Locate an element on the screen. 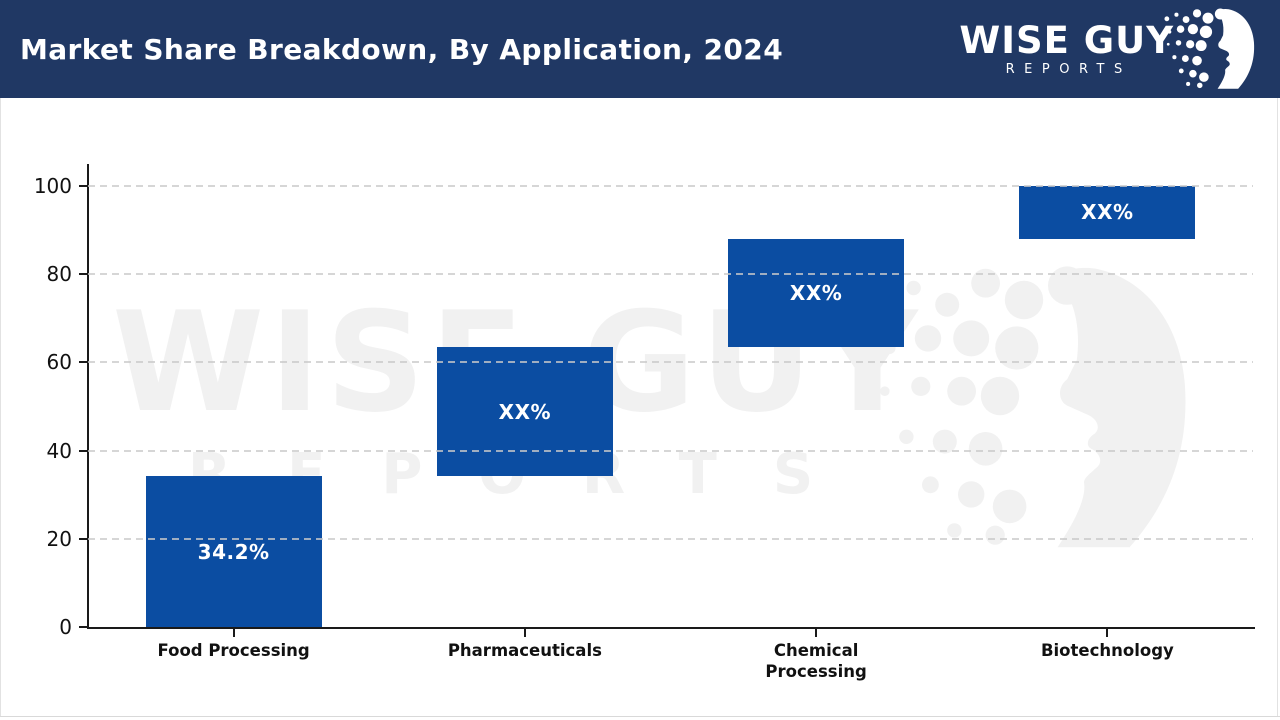  brand-name-bottom: REPORTS is located at coordinates (1068, 69).